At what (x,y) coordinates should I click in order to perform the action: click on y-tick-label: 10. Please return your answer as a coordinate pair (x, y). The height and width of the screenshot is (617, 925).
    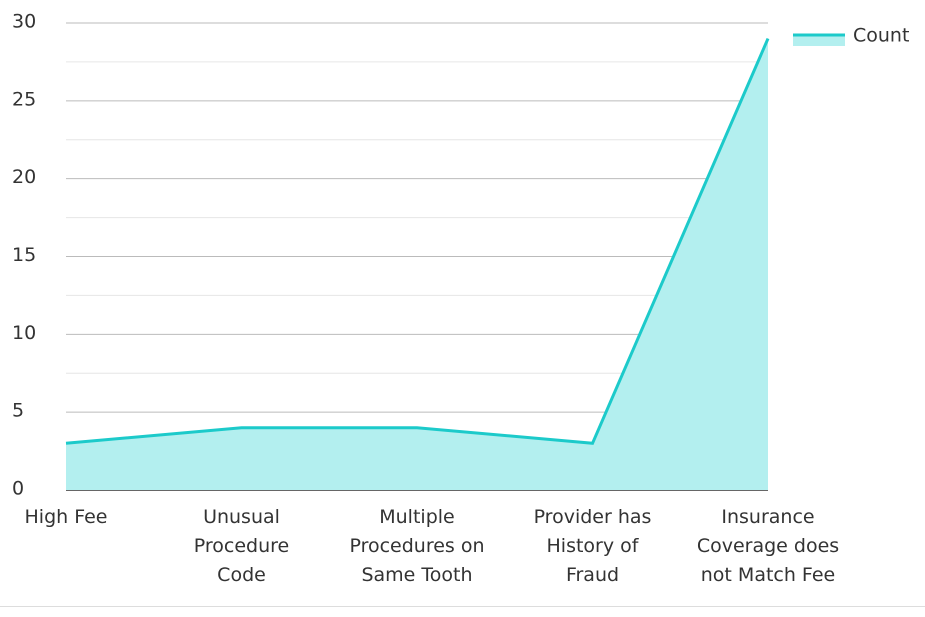
    Looking at the image, I should click on (24, 333).